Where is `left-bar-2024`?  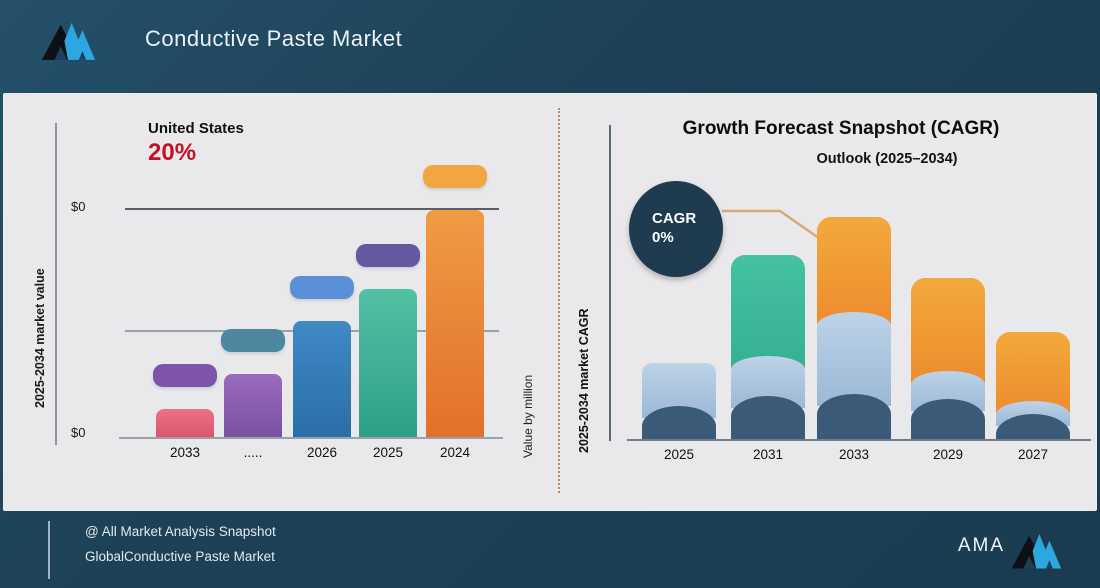 left-bar-2024 is located at coordinates (455, 323).